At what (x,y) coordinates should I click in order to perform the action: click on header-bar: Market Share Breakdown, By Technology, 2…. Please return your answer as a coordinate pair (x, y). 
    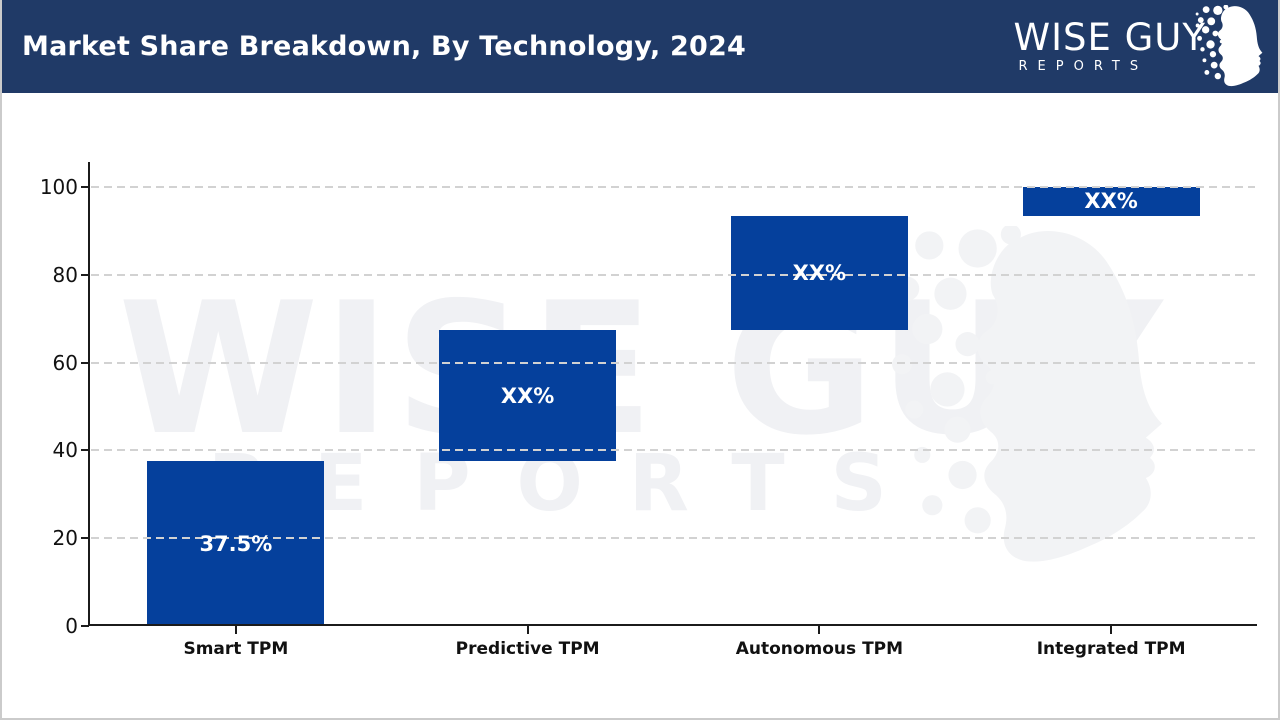
    Looking at the image, I should click on (640, 46).